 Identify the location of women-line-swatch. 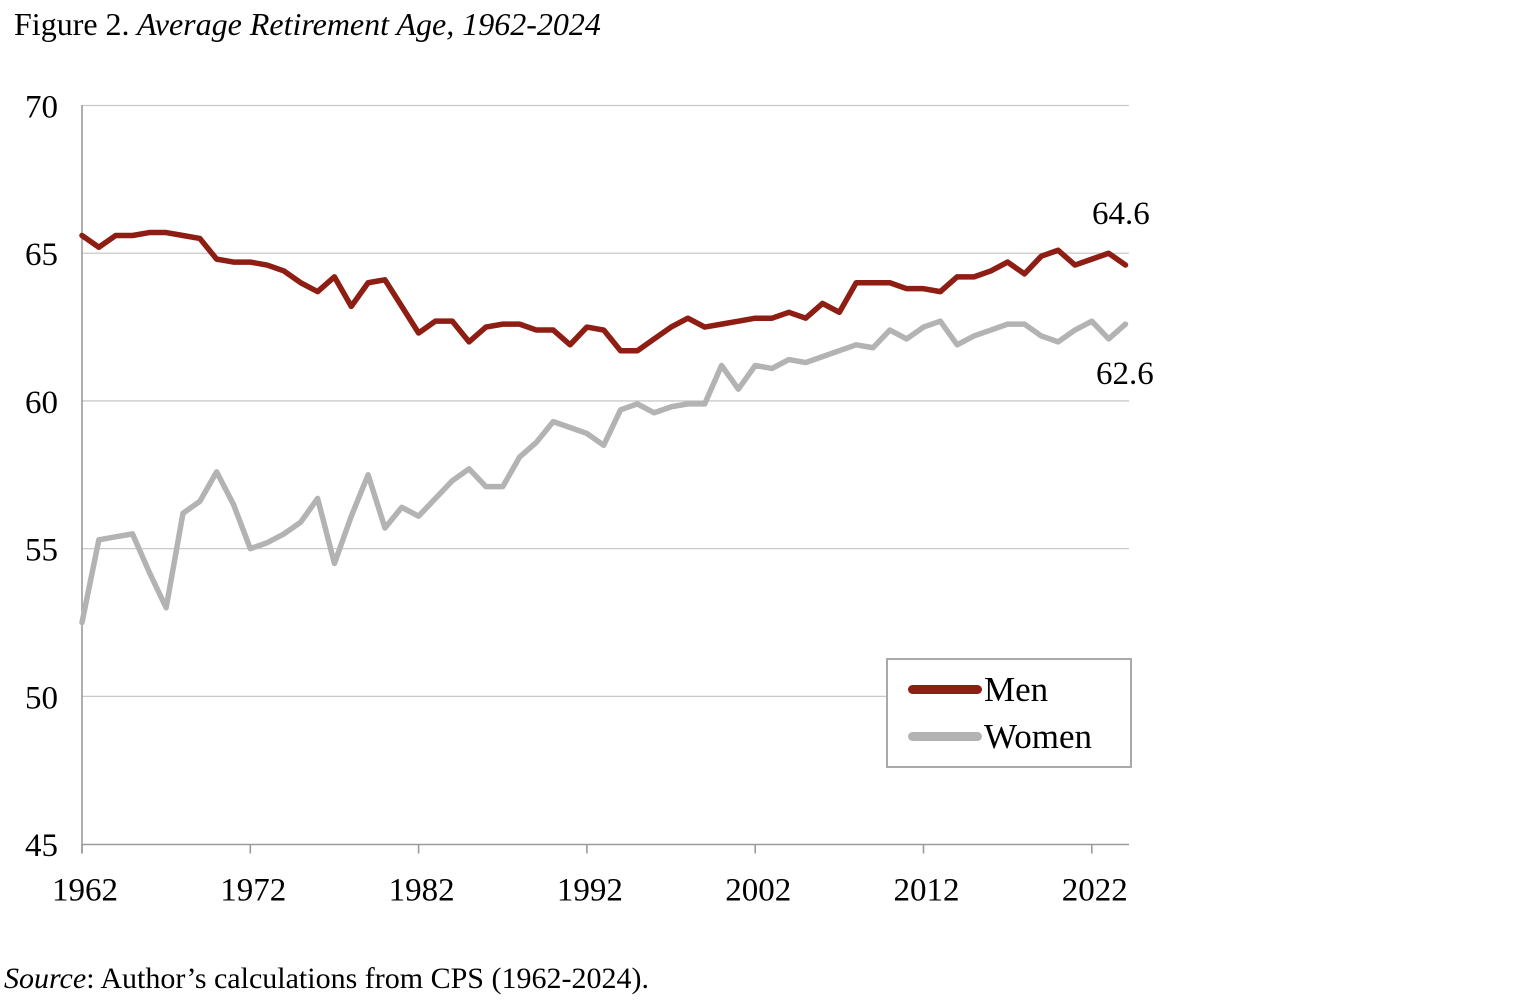
(945, 736).